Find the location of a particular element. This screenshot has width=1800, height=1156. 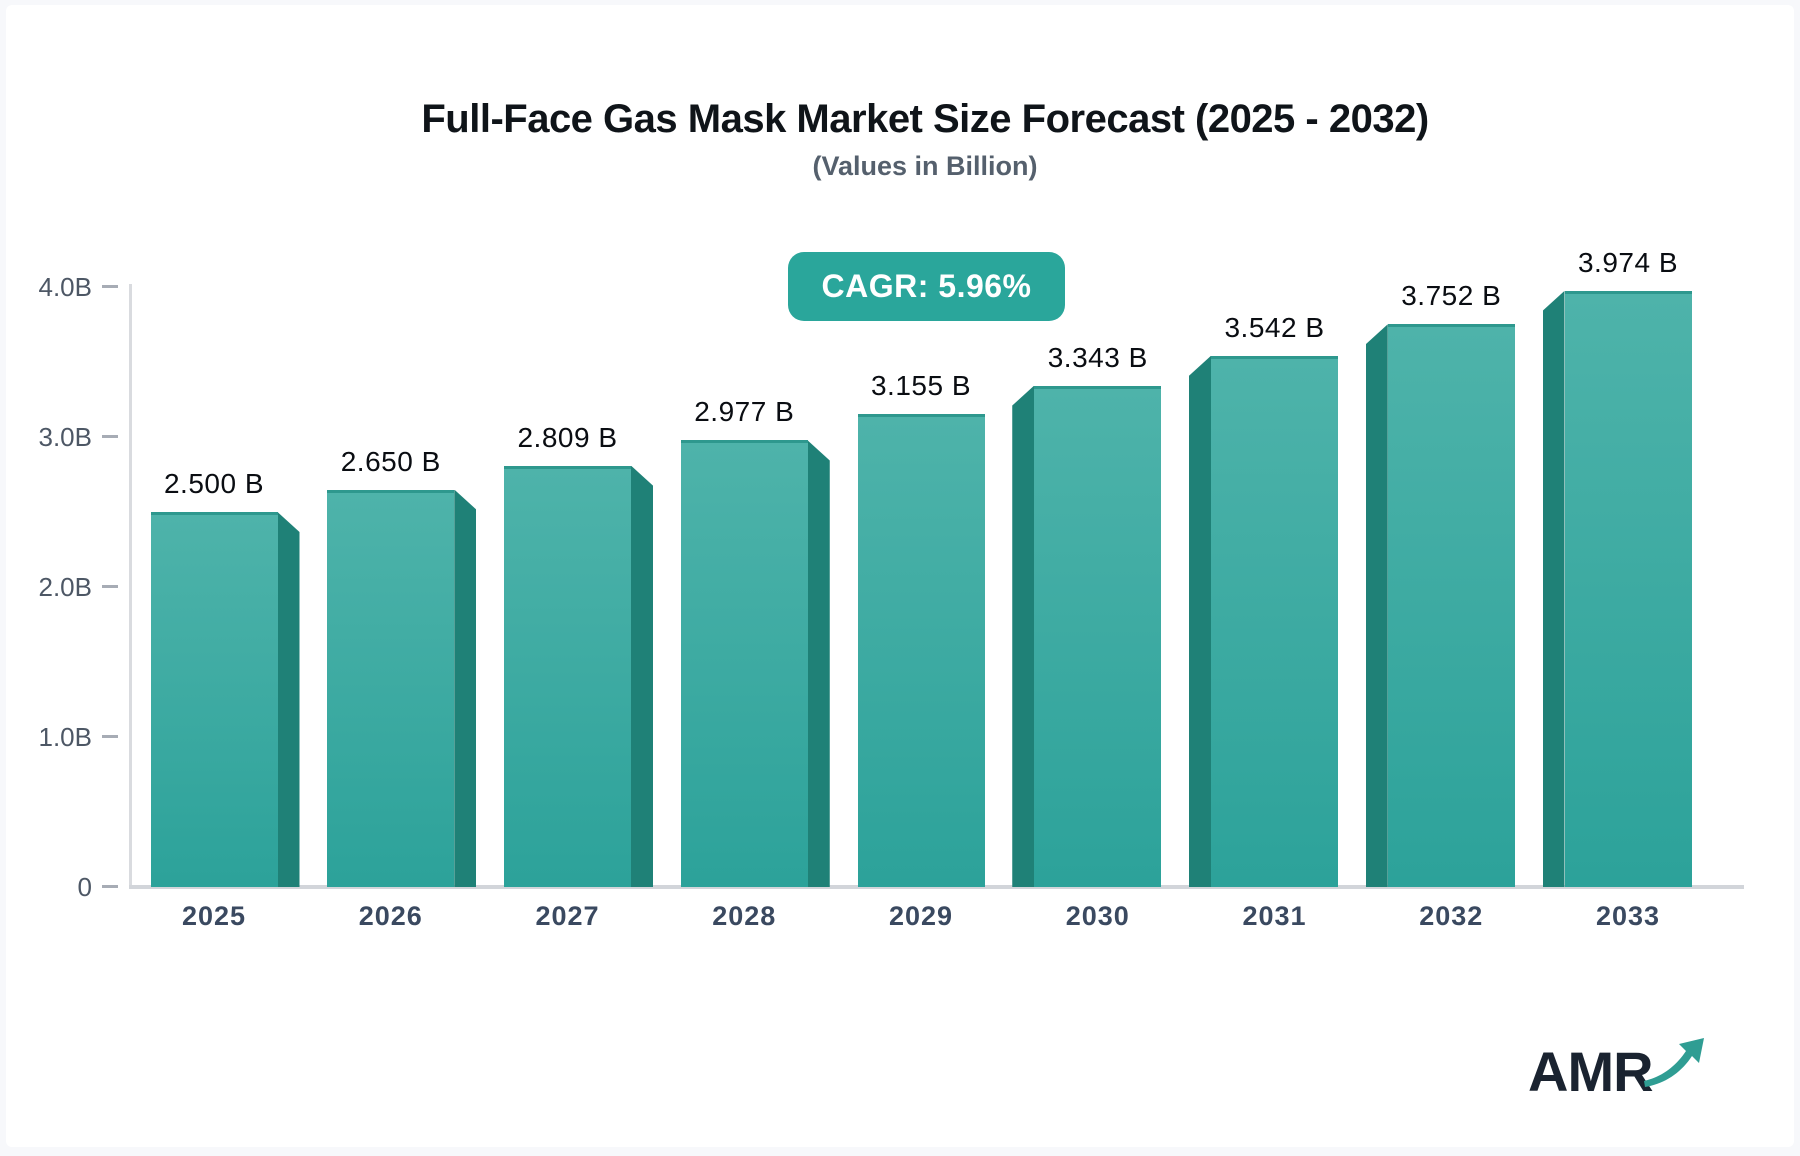

x-axis-label: 2032 is located at coordinates (1451, 916).